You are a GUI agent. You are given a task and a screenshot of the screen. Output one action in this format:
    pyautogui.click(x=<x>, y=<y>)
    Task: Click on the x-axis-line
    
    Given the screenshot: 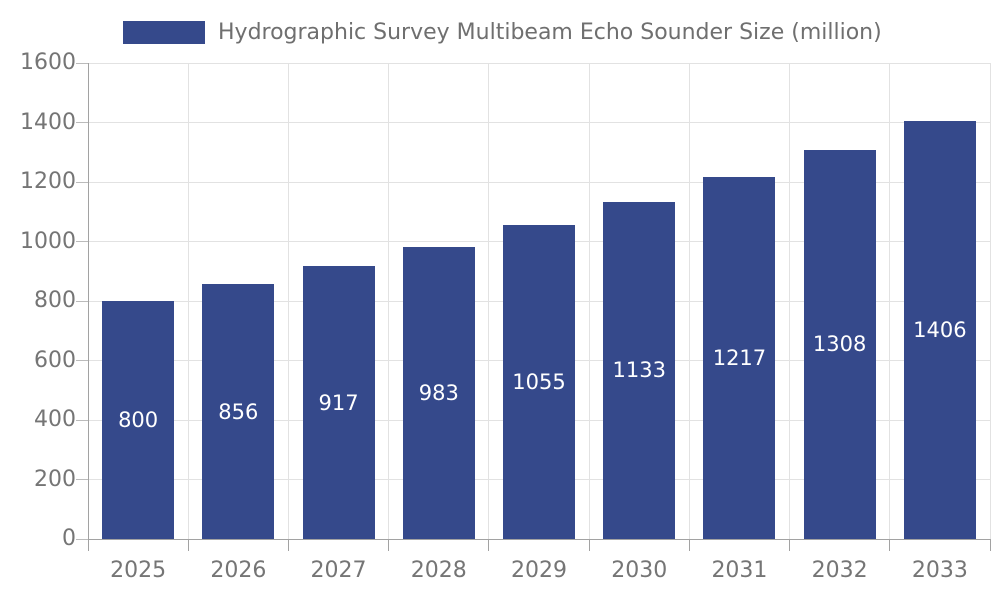 What is the action you would take?
    pyautogui.click(x=539, y=539)
    